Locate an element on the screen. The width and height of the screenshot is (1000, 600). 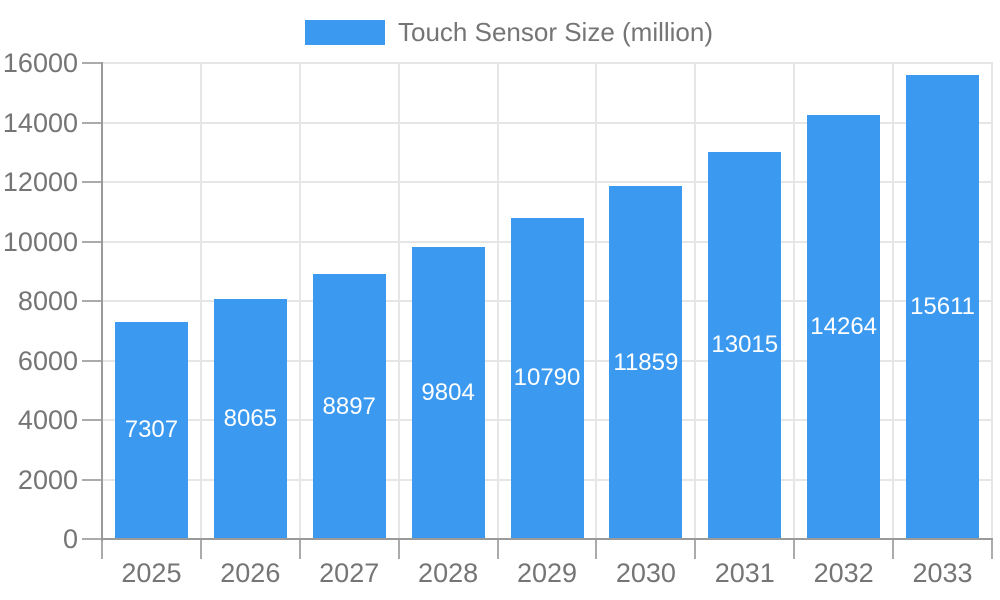
legend-swatch is located at coordinates (345, 32).